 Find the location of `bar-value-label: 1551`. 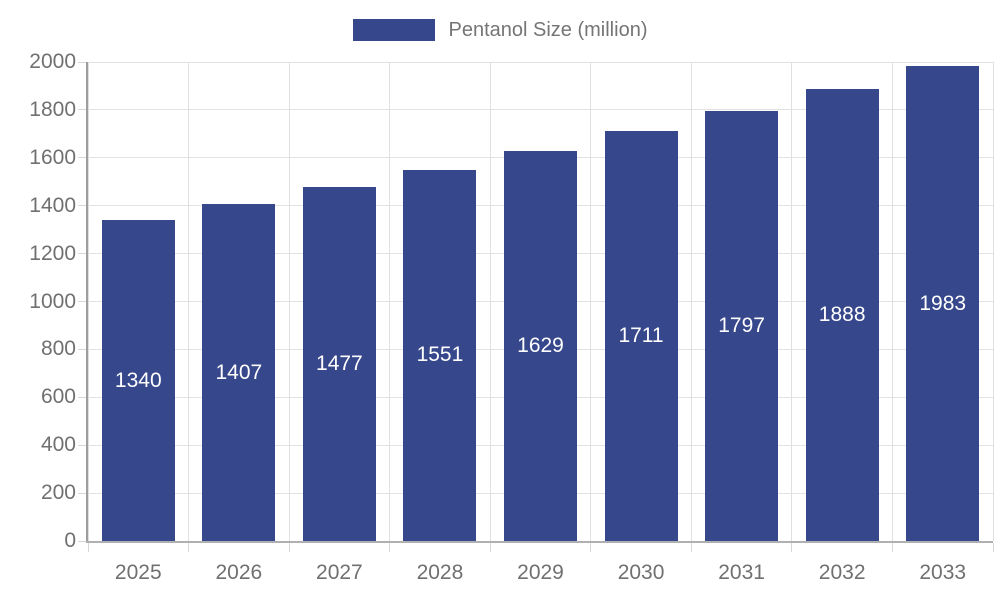

bar-value-label: 1551 is located at coordinates (440, 355).